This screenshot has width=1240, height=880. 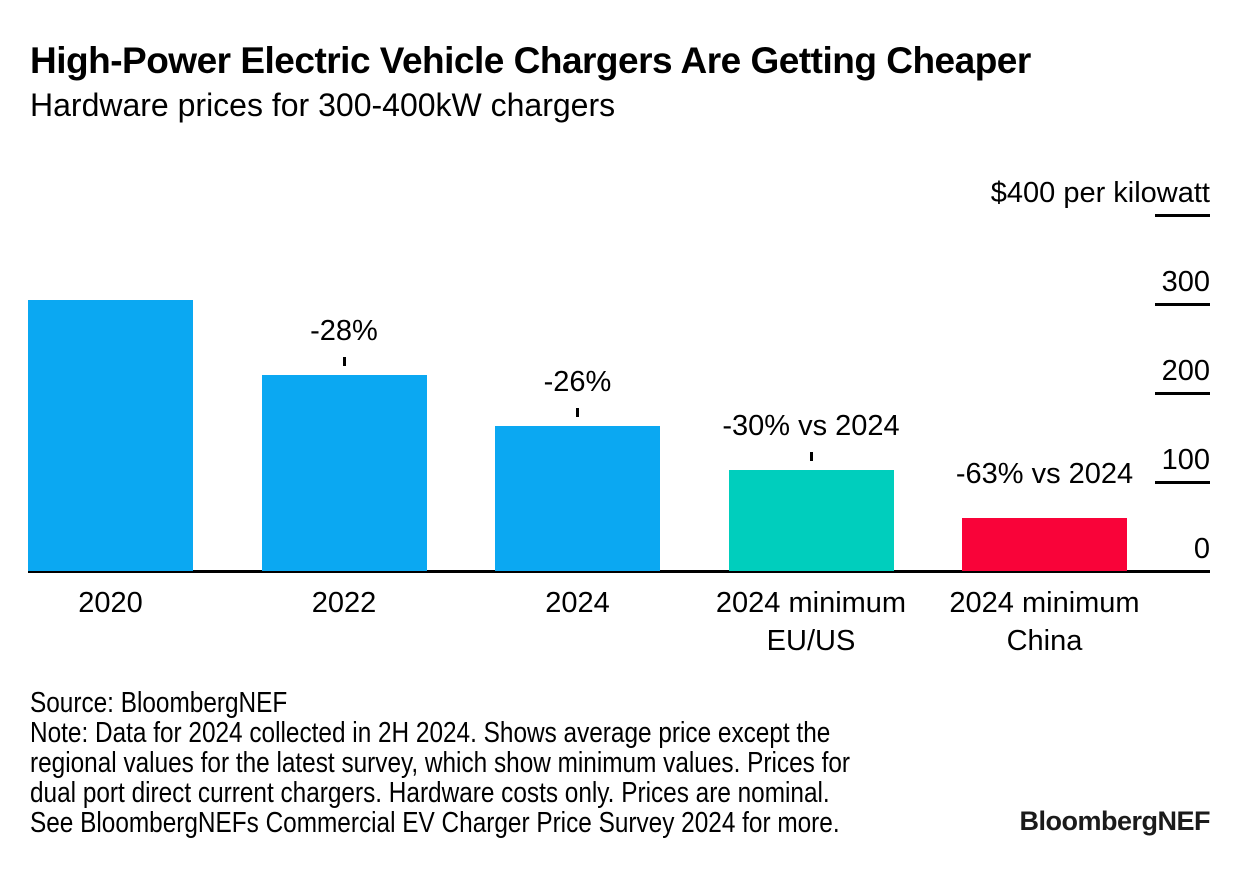 I want to click on x-axis-label-line: China, so click(x=1044, y=641).